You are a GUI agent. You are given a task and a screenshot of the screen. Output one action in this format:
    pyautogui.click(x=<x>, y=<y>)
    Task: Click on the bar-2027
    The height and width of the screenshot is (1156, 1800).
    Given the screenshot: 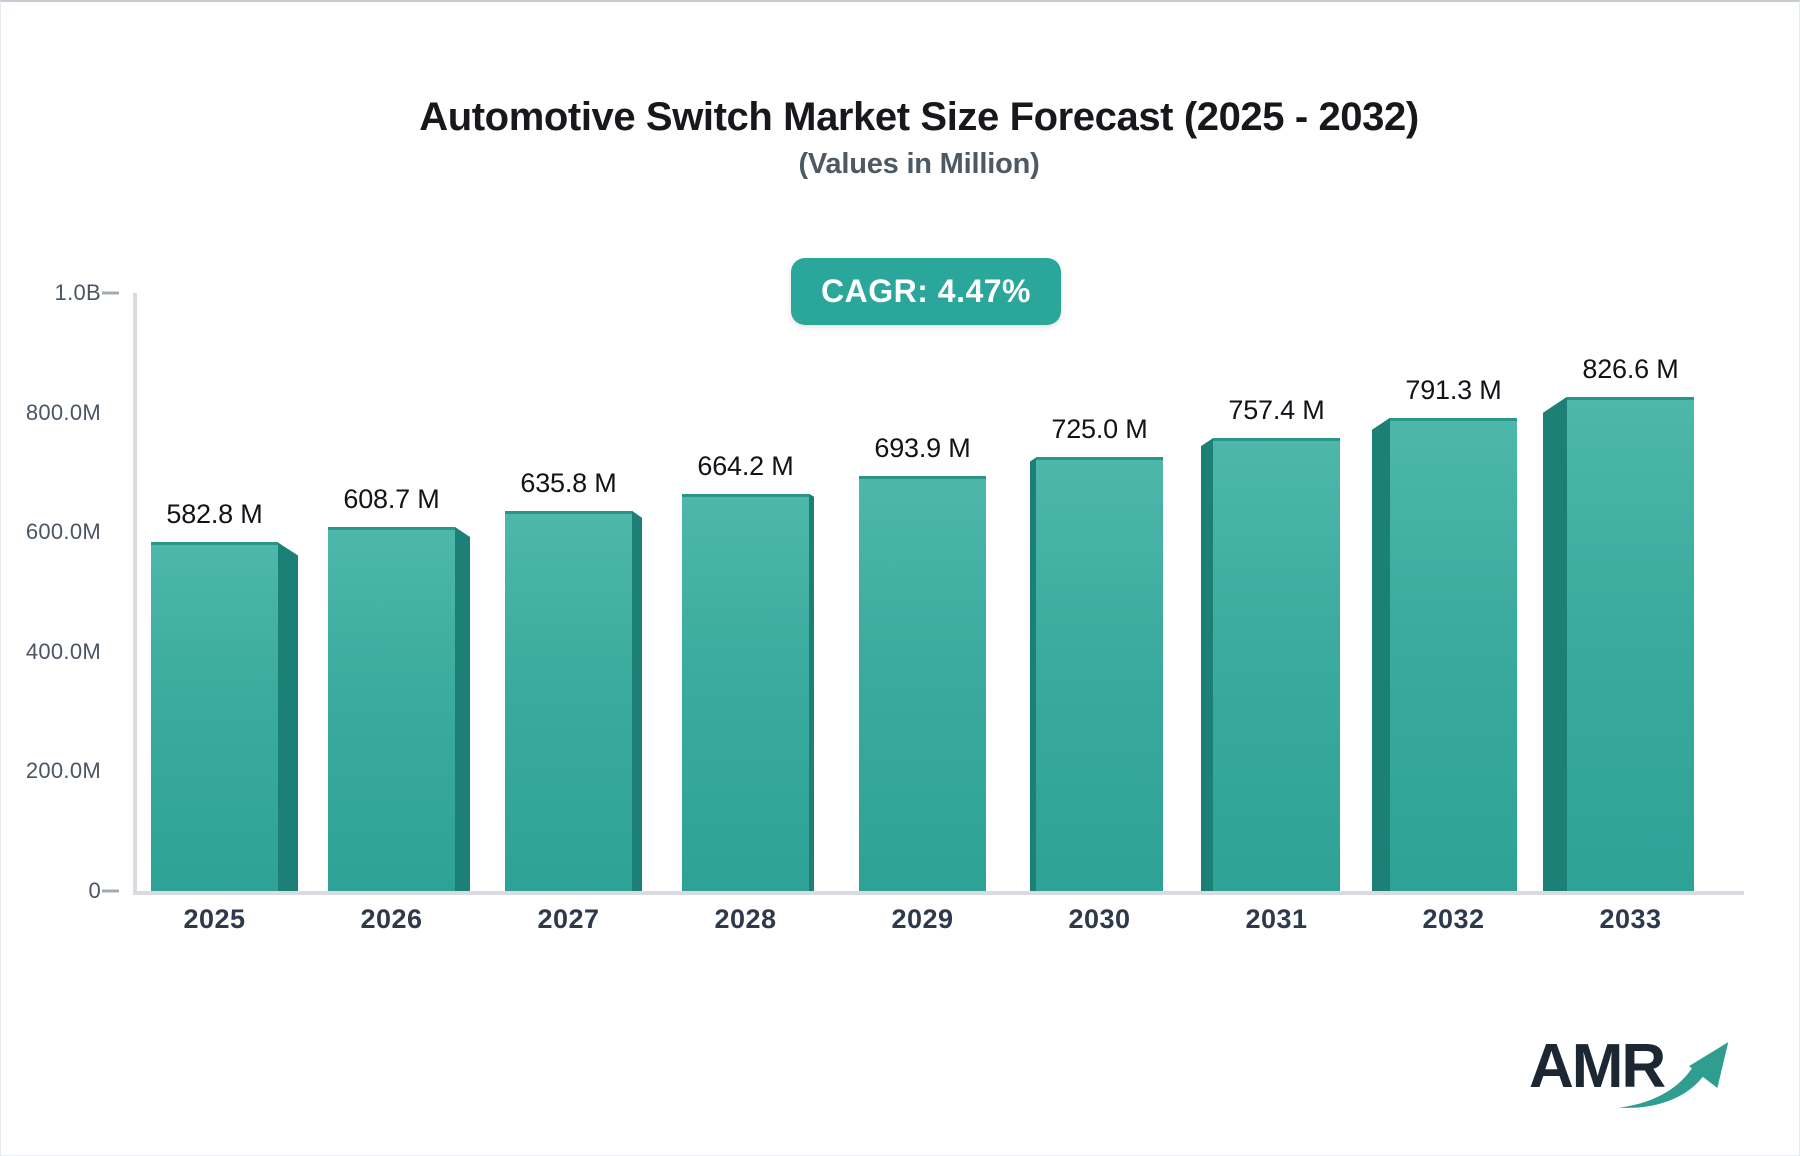 What is the action you would take?
    pyautogui.click(x=568, y=700)
    